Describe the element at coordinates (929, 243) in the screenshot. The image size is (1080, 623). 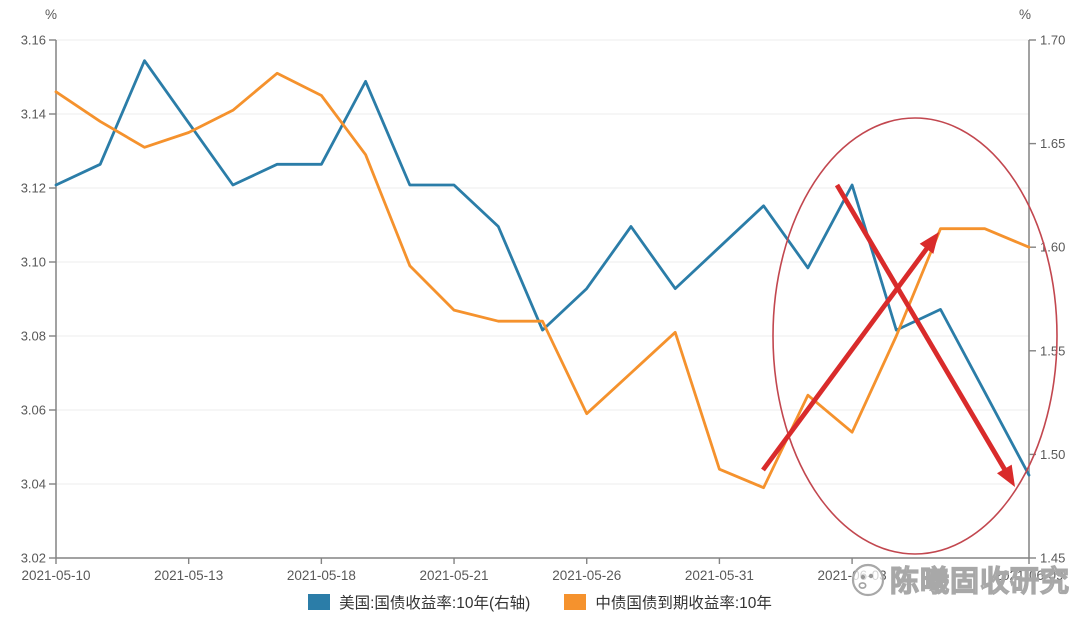
I see `annotation-arrow-up-head` at that location.